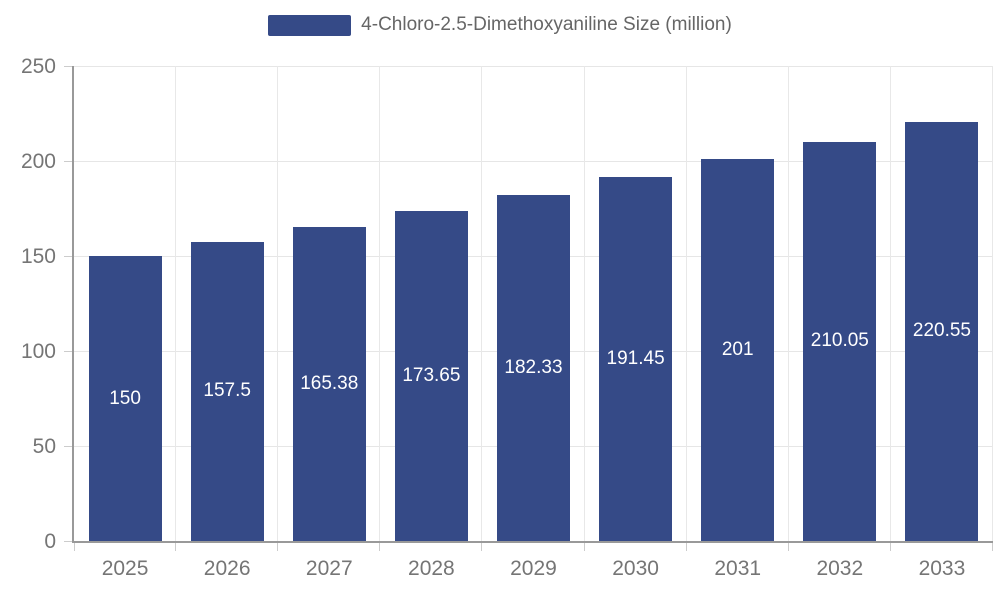 The width and height of the screenshot is (1000, 600). I want to click on bar-2032: 210.05, so click(840, 341).